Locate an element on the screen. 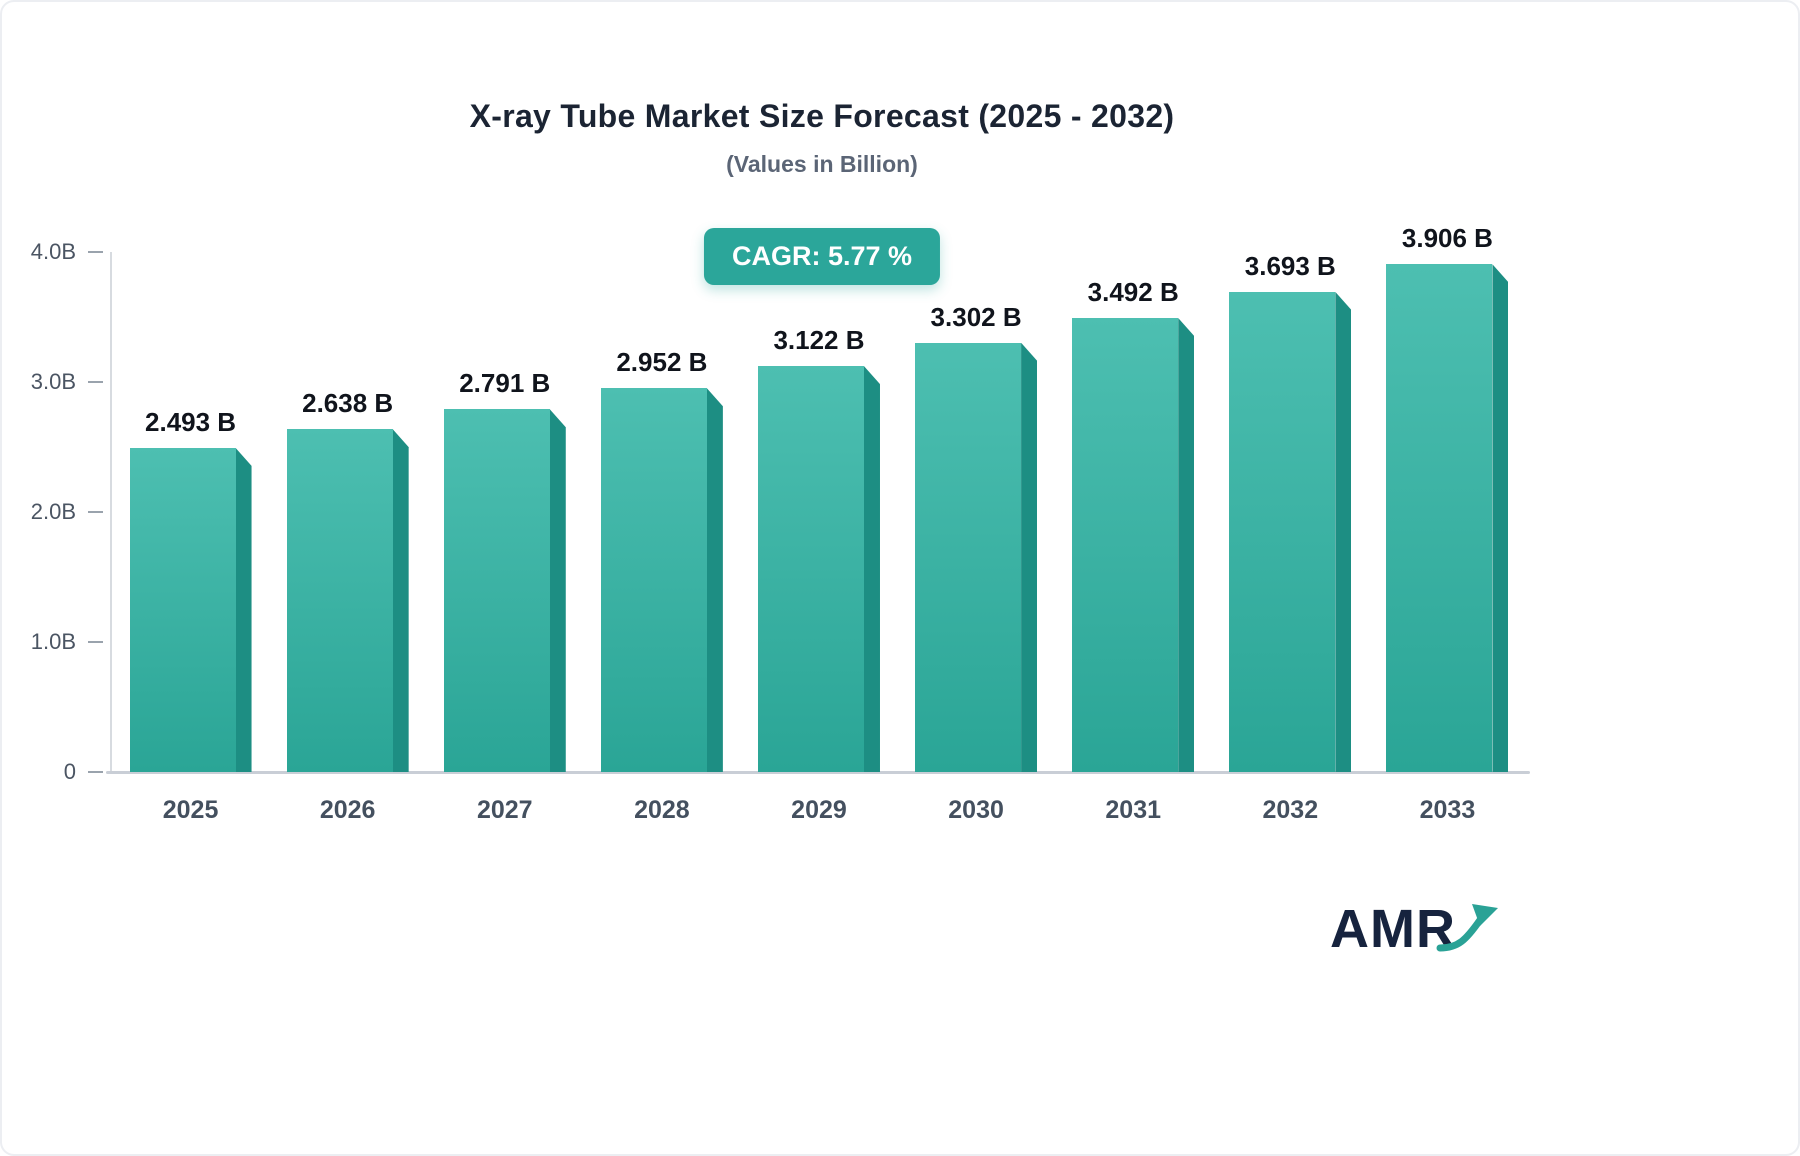  bar-slot: 2.952 B is located at coordinates (661, 512).